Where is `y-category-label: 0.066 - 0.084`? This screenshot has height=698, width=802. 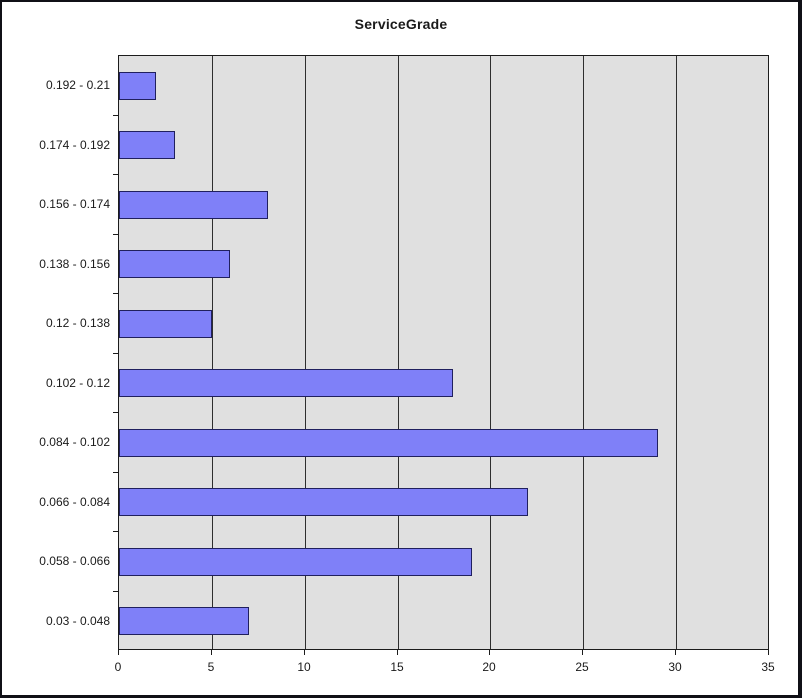
y-category-label: 0.066 - 0.084 is located at coordinates (74, 502).